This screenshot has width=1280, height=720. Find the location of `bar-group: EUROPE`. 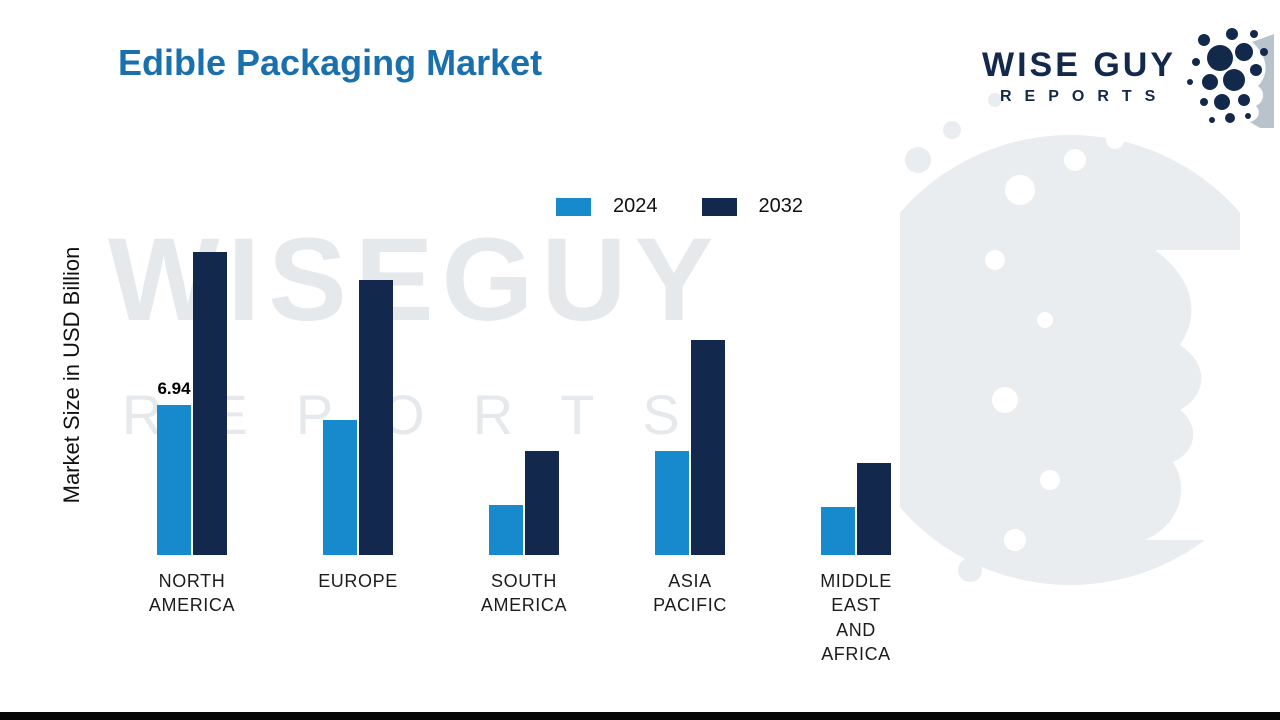

bar-group: EUROPE is located at coordinates (358, 448).